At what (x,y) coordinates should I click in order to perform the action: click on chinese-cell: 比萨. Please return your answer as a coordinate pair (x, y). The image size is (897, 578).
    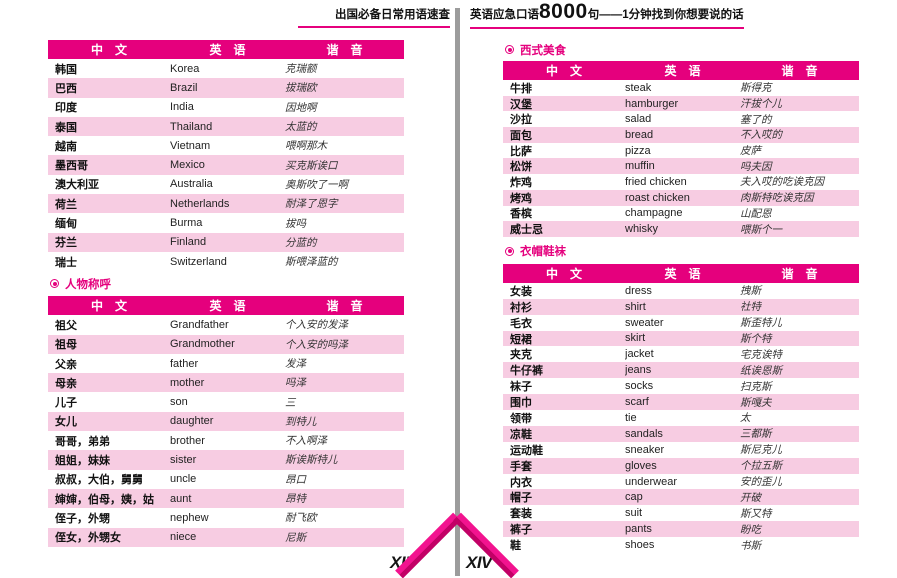
    Looking at the image, I should click on (521, 151).